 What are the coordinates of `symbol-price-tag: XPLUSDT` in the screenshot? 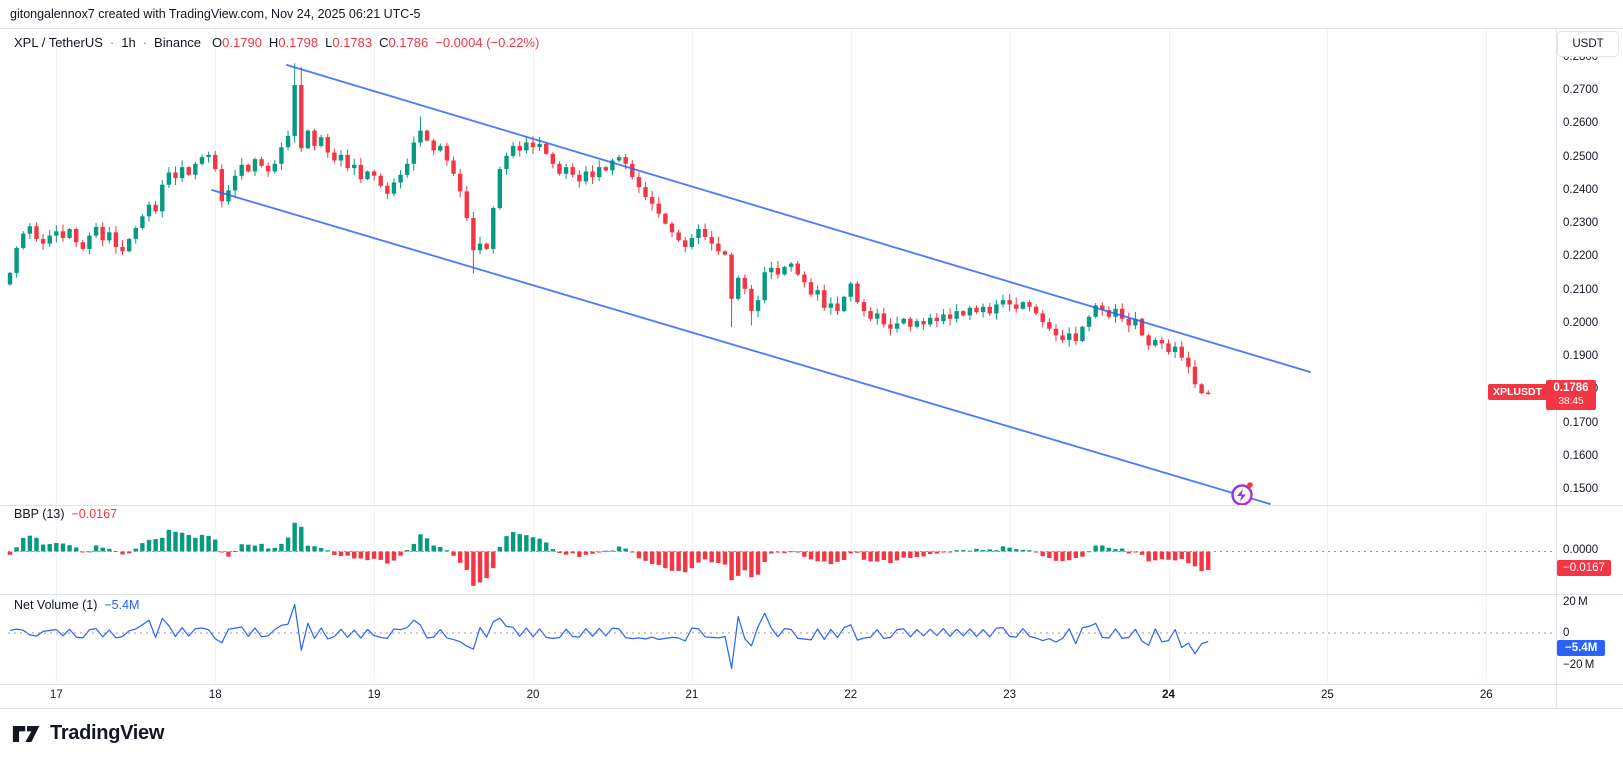 It's located at (1518, 392).